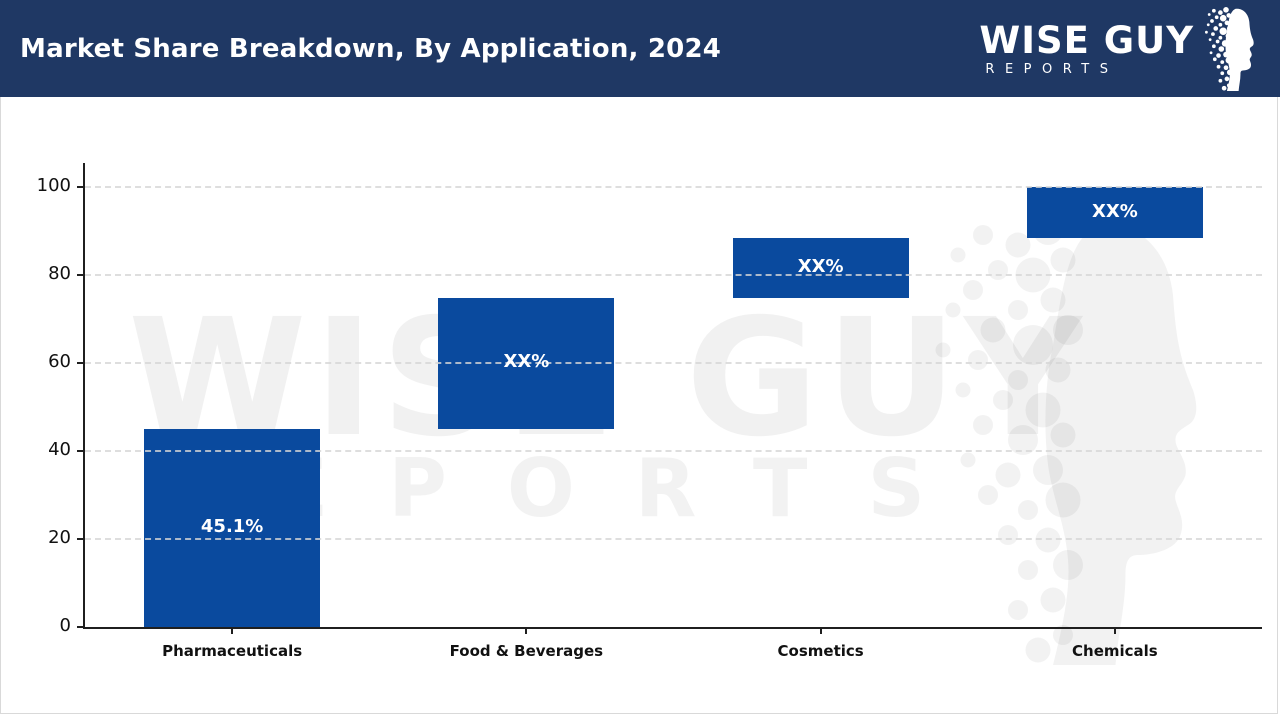  I want to click on brand-name: WISE GUY, so click(1086, 40).